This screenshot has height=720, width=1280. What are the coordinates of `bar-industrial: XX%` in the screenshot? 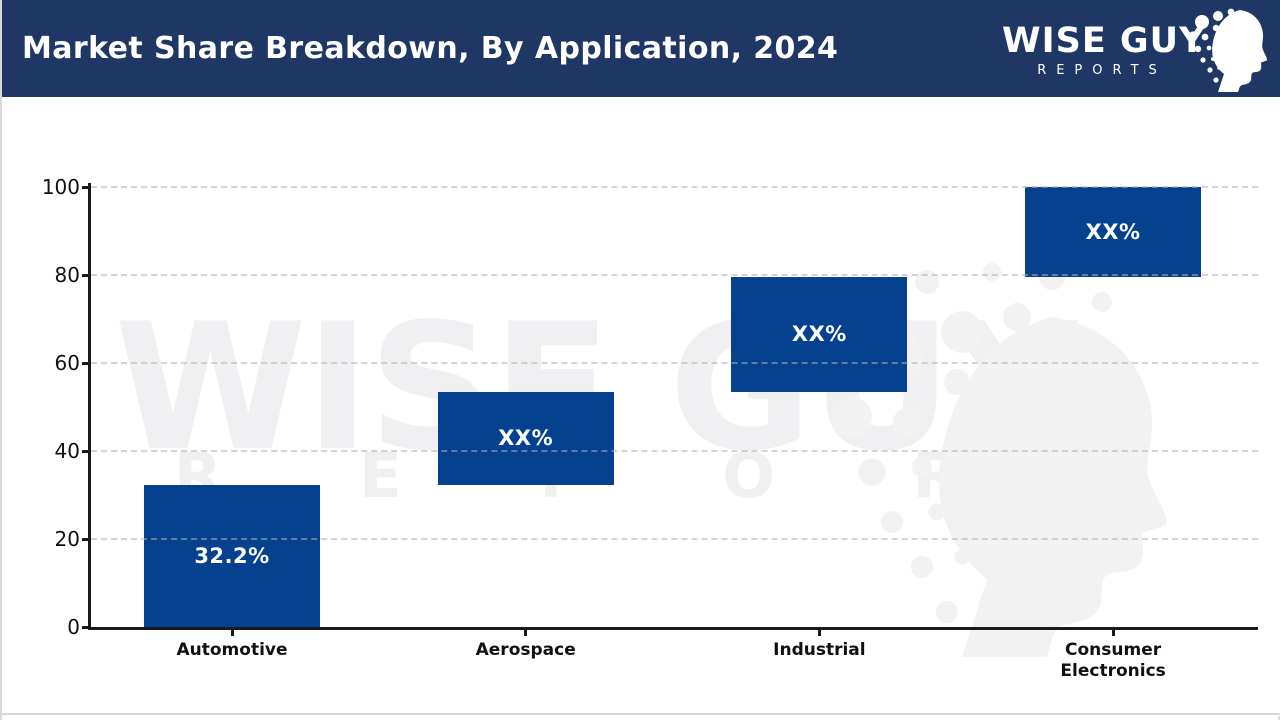 It's located at (819, 334).